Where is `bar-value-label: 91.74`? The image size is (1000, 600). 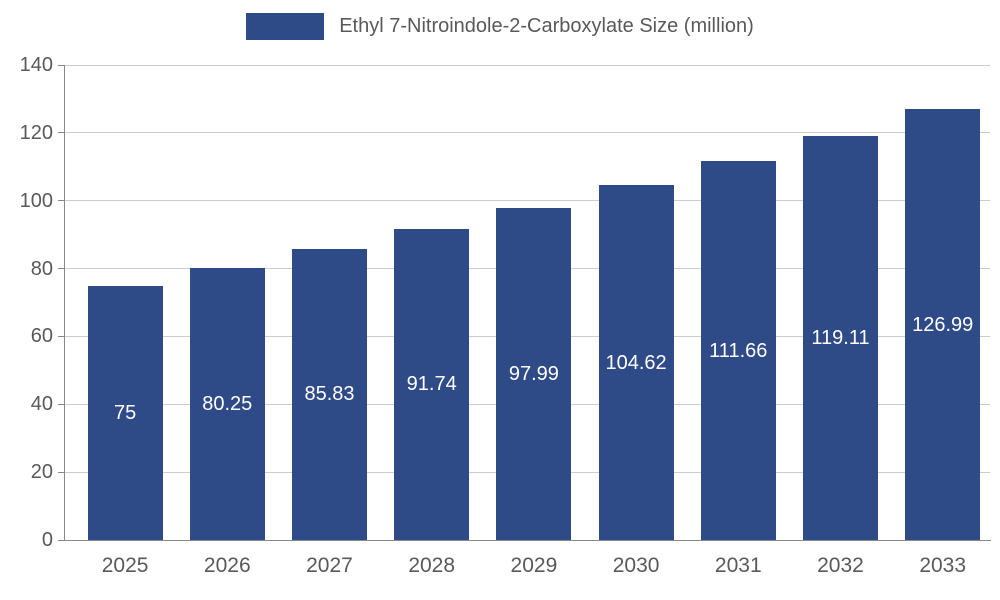
bar-value-label: 91.74 is located at coordinates (431, 384).